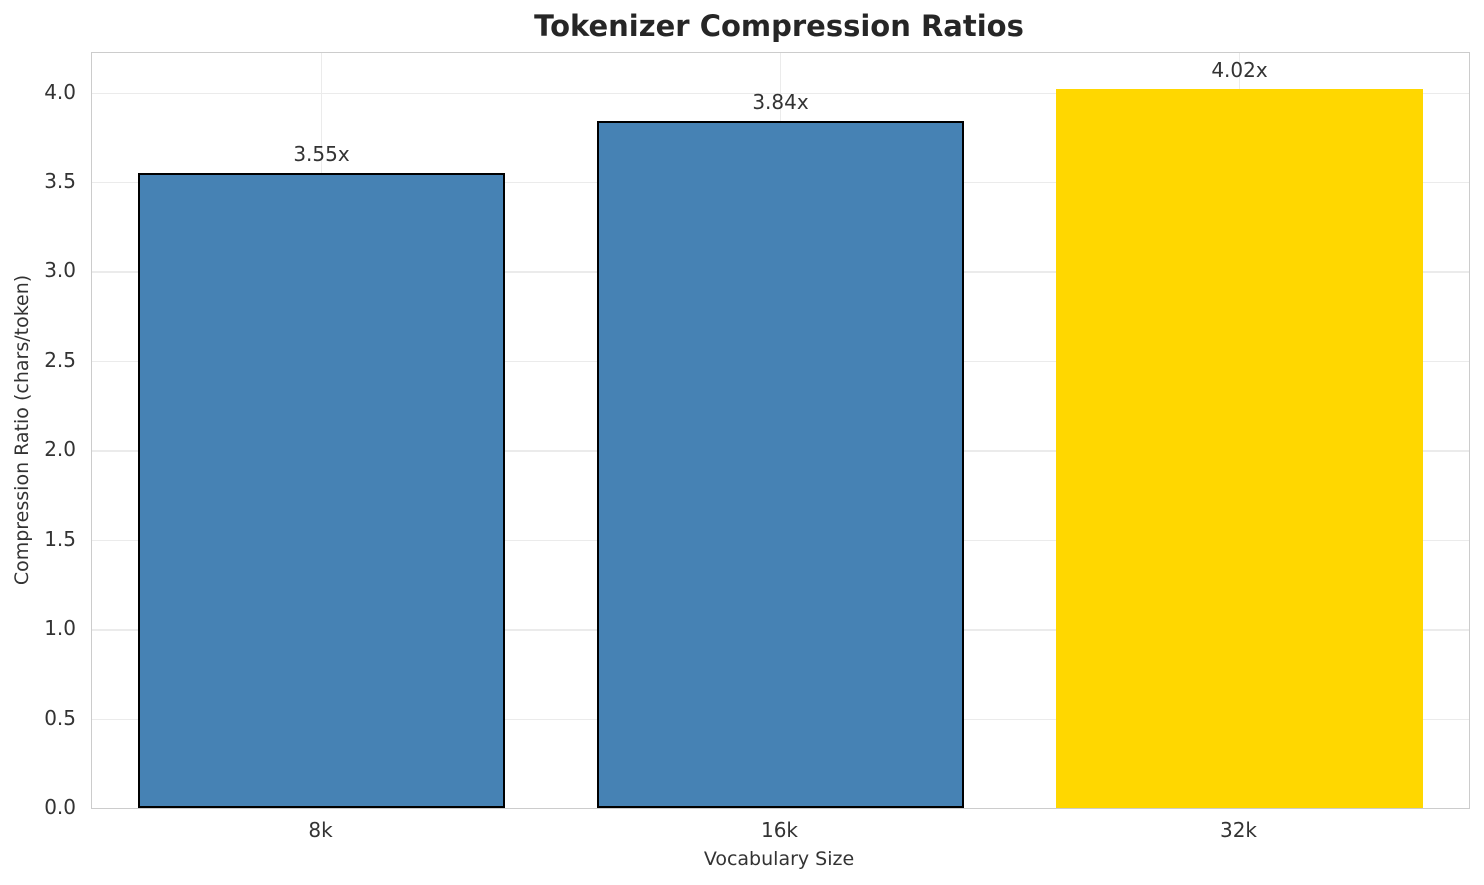 This screenshot has width=1484, height=885. What do you see at coordinates (60, 717) in the screenshot?
I see `y-tick-label: 0.5` at bounding box center [60, 717].